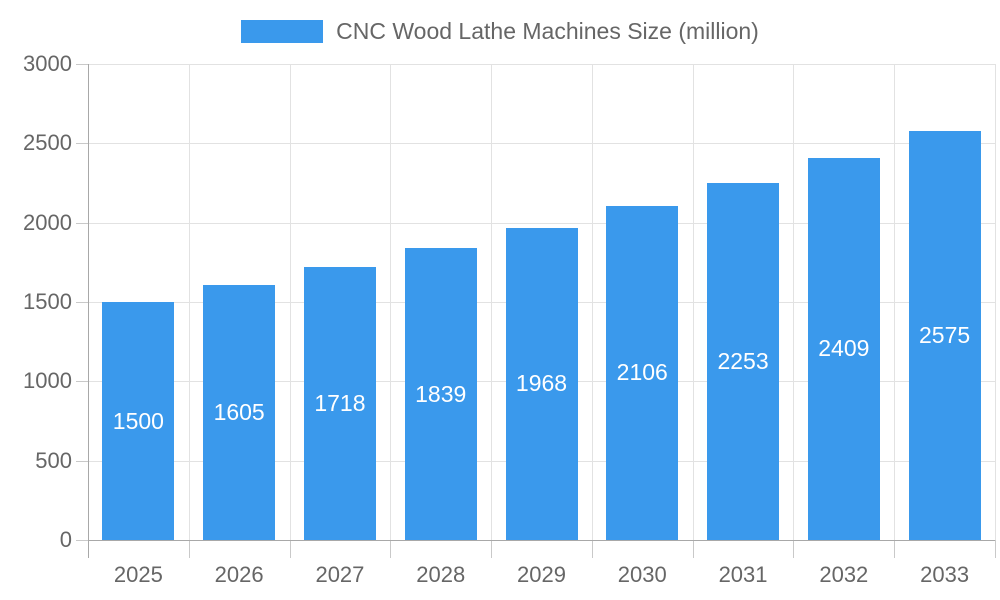  I want to click on bar-value-label: 1605, so click(239, 412).